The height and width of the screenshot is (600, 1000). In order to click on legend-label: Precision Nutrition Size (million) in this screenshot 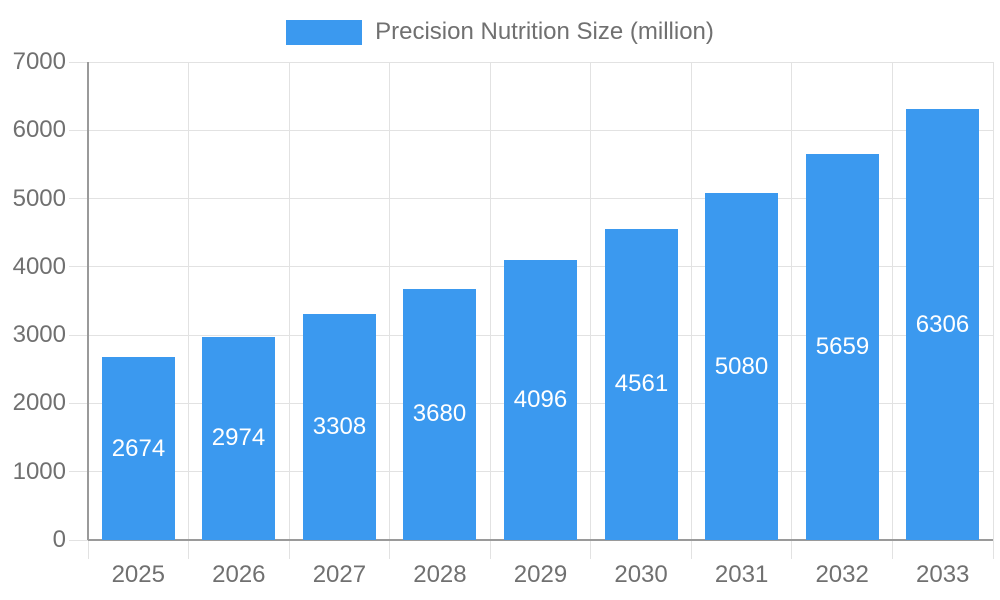, I will do `click(544, 31)`.